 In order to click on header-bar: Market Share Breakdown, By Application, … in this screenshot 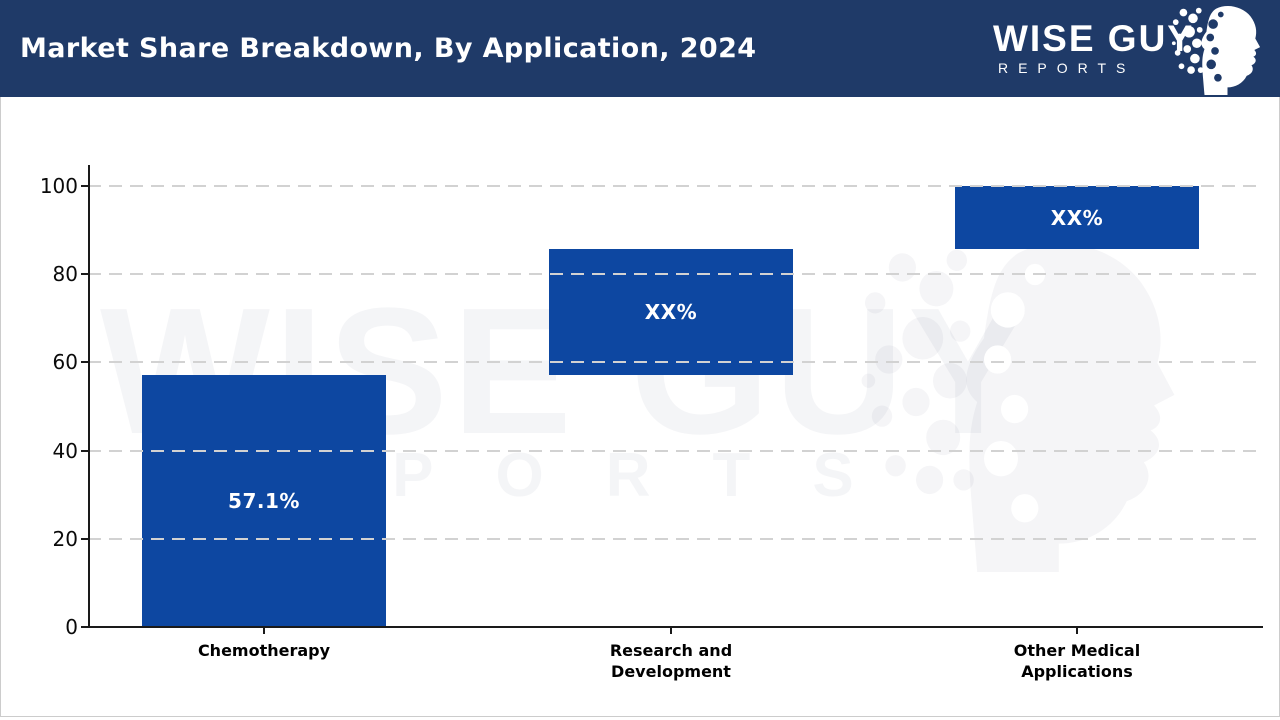, I will do `click(640, 48)`.